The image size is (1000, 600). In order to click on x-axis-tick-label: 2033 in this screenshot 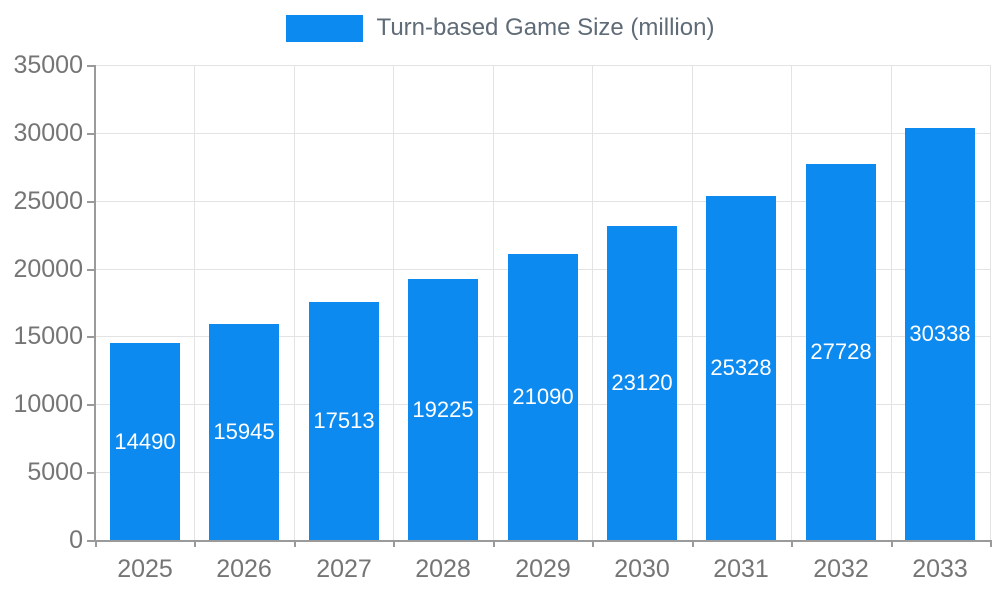, I will do `click(940, 569)`.